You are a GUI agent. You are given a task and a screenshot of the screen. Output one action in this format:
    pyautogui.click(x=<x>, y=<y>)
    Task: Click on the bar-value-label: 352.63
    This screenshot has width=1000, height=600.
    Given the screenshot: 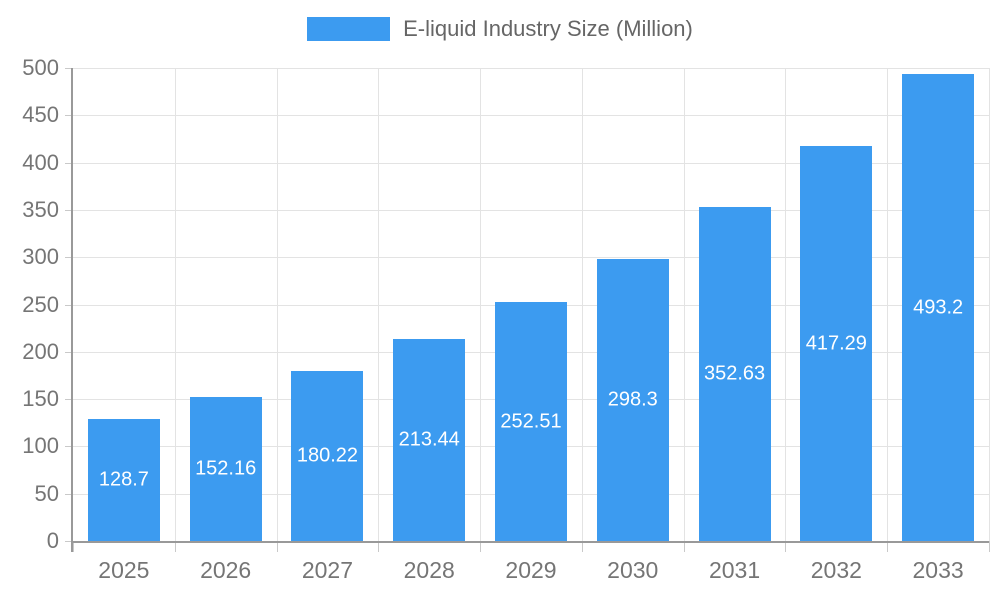 What is the action you would take?
    pyautogui.click(x=734, y=373)
    